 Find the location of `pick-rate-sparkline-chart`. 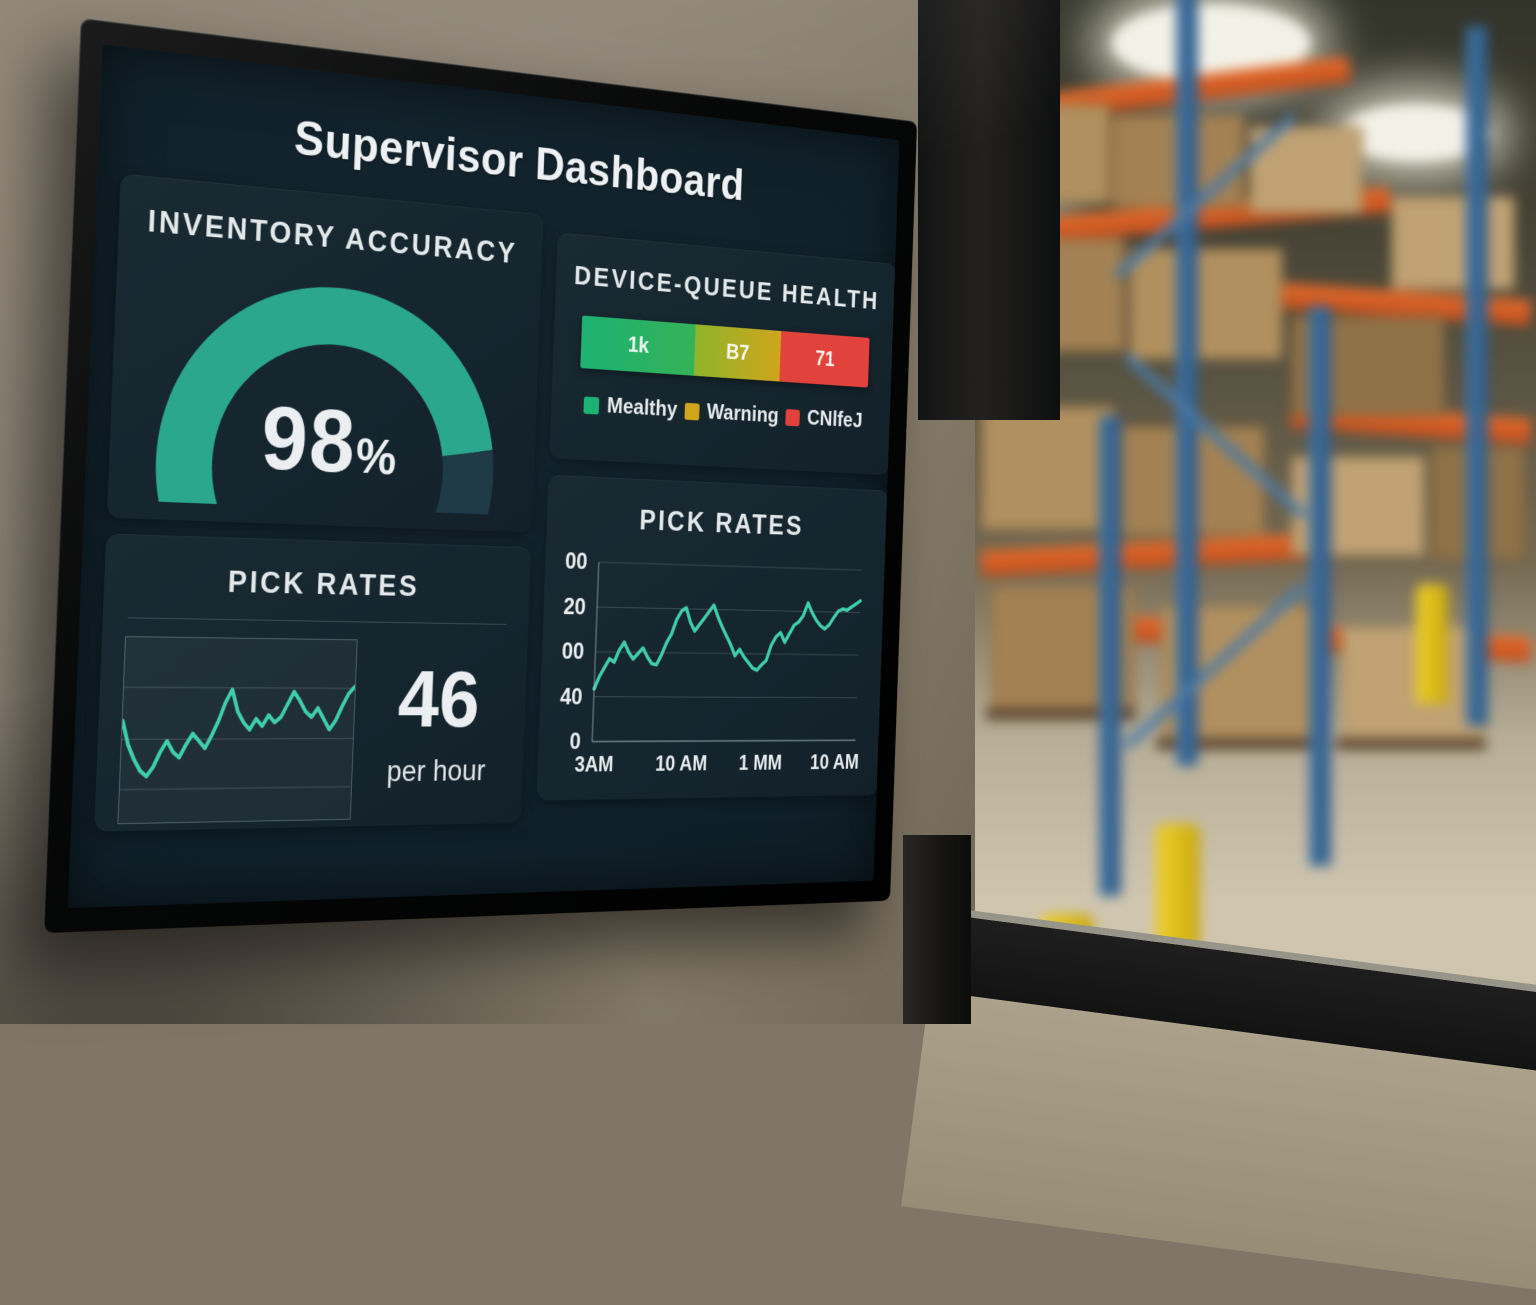

pick-rate-sparkline-chart is located at coordinates (237, 730).